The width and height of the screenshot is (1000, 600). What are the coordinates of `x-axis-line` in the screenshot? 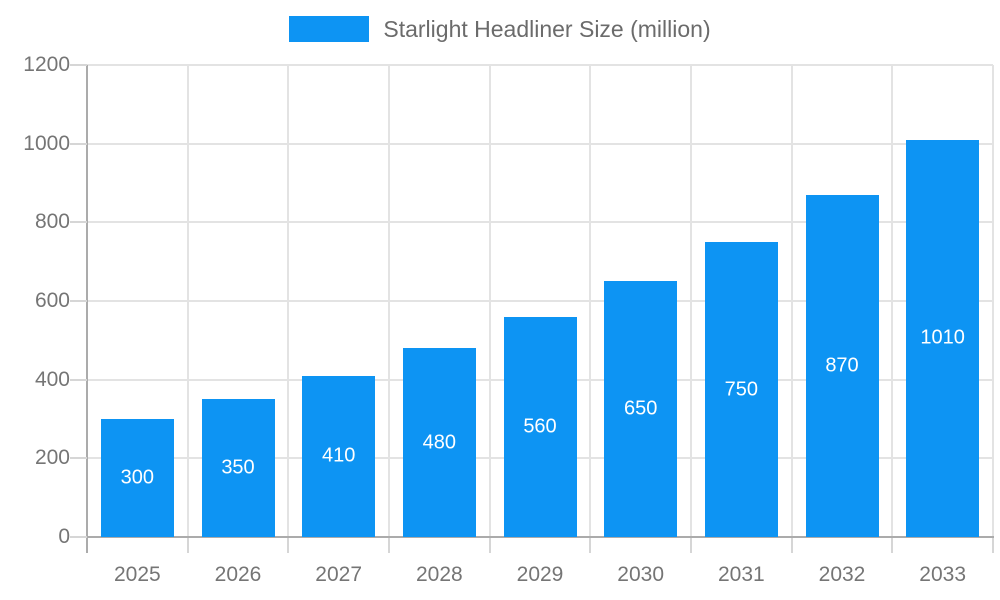 It's located at (540, 537).